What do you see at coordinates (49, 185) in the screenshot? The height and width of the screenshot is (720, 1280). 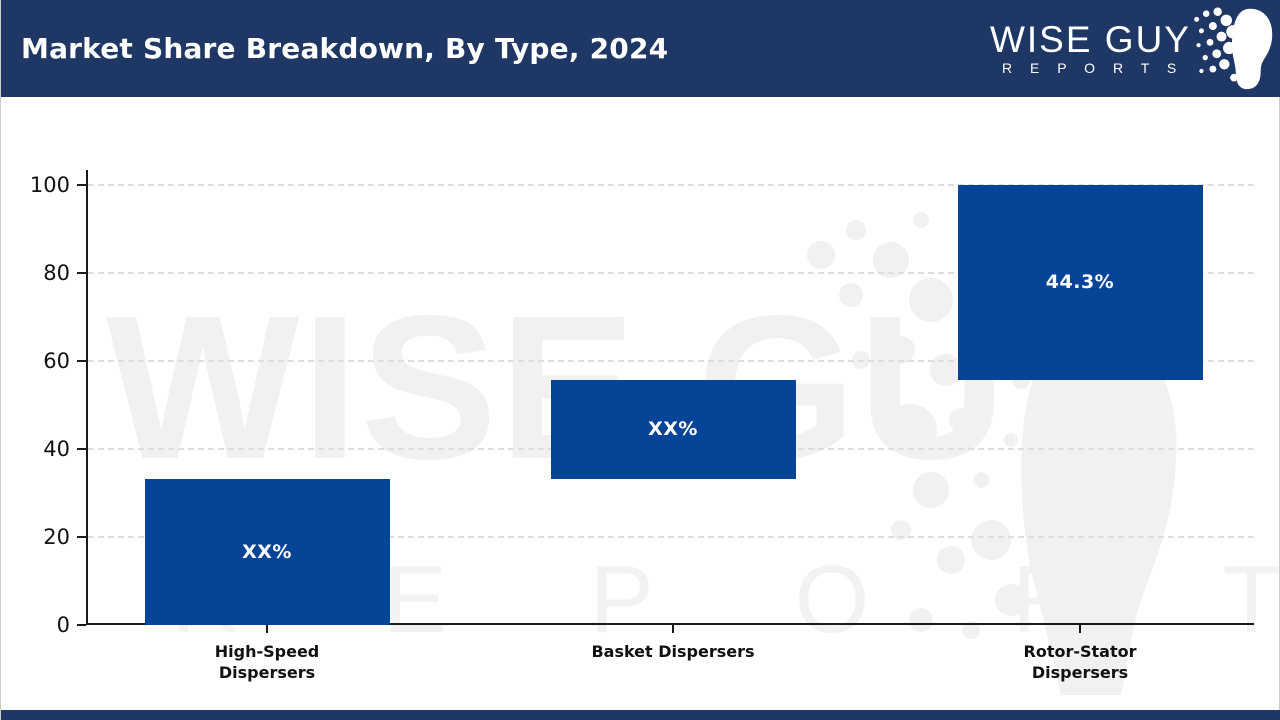 I see `y-axis-tick-label: 100` at bounding box center [49, 185].